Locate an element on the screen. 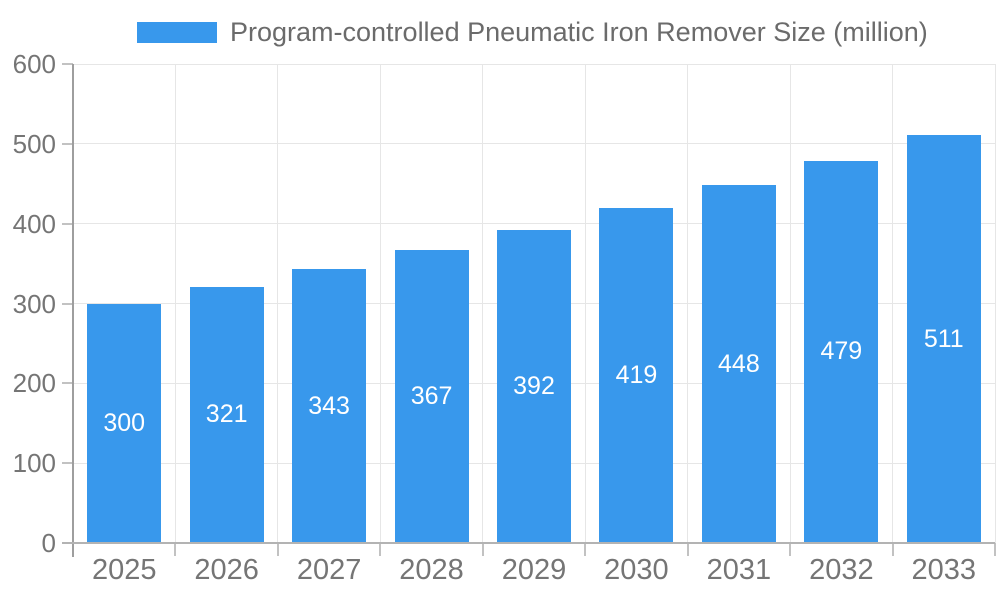 The width and height of the screenshot is (1000, 600). bar: 511 is located at coordinates (943, 339).